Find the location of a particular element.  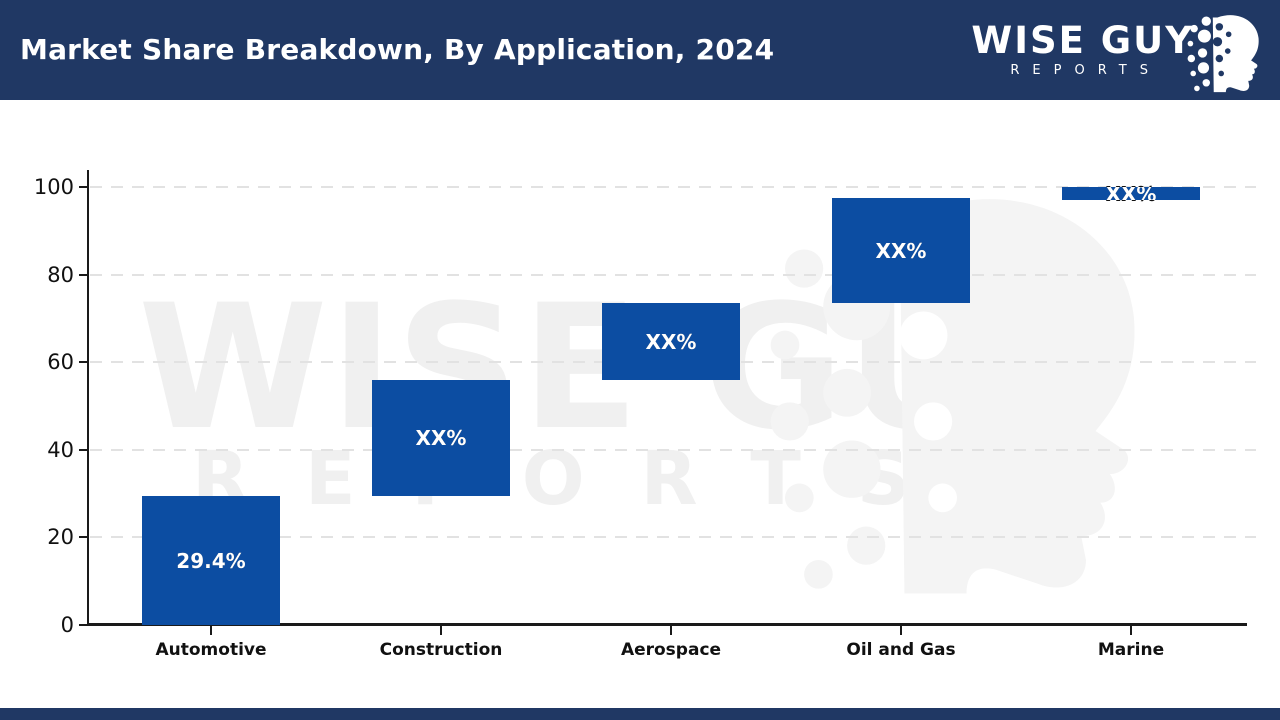

gridline-y100 is located at coordinates (673, 187).